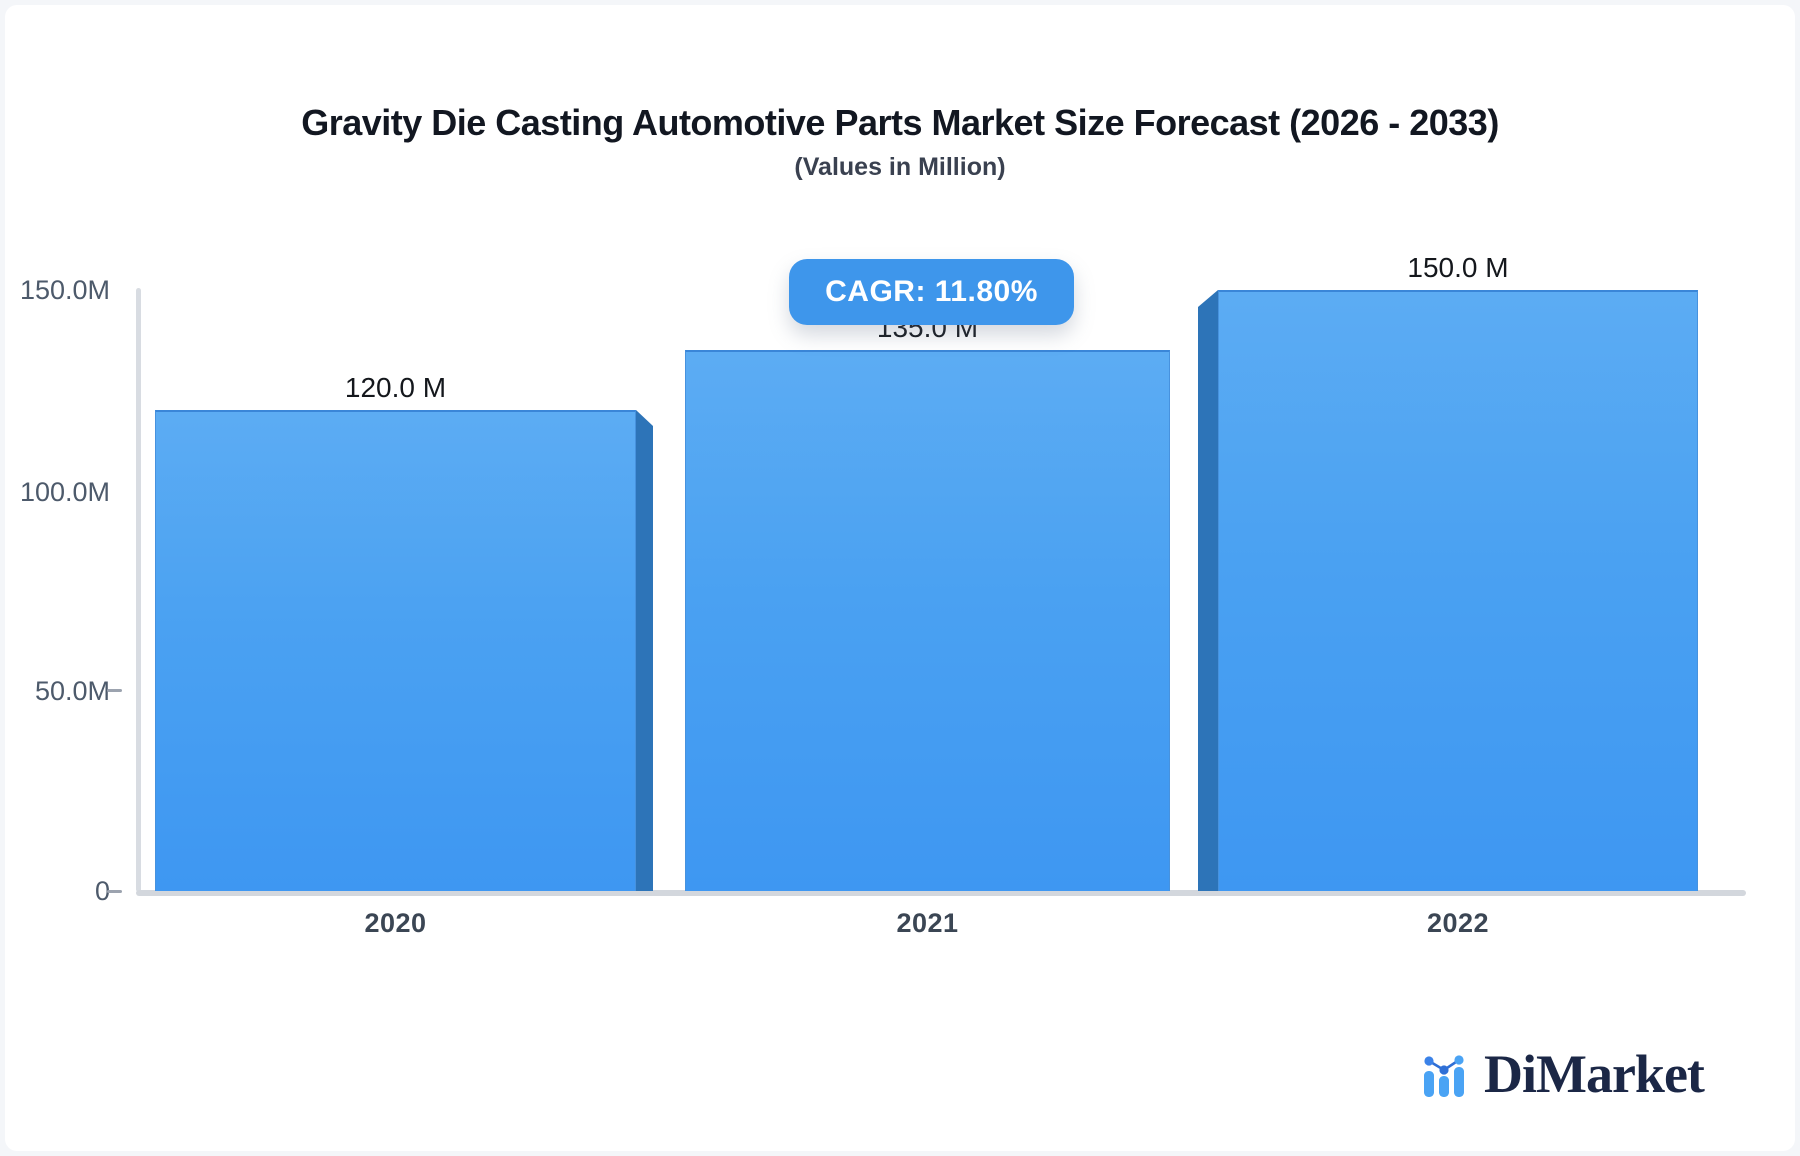 The height and width of the screenshot is (1156, 1800). Describe the element at coordinates (64, 492) in the screenshot. I see `y-tick-label-100: 100.0M` at that location.